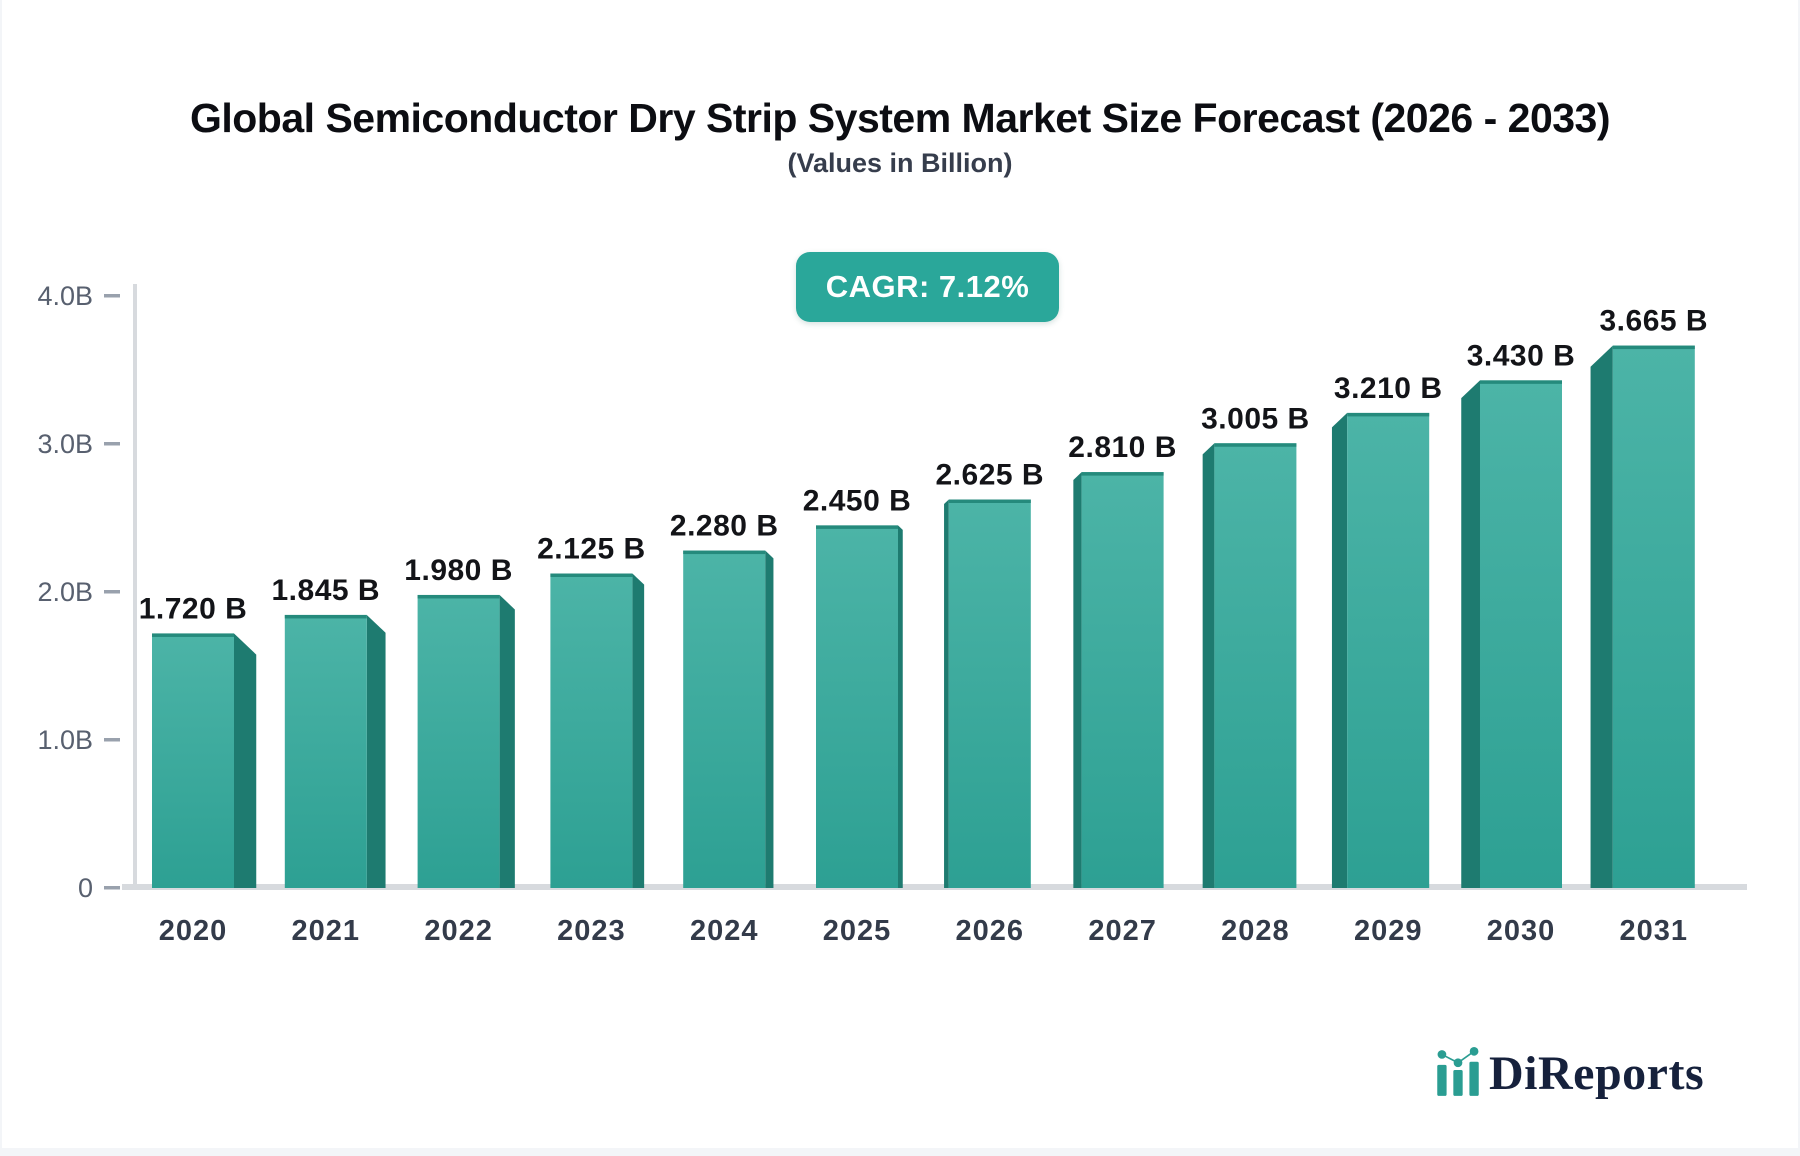 Image resolution: width=1800 pixels, height=1156 pixels. Describe the element at coordinates (1255, 931) in the screenshot. I see `x-tick-label: 2028` at that location.